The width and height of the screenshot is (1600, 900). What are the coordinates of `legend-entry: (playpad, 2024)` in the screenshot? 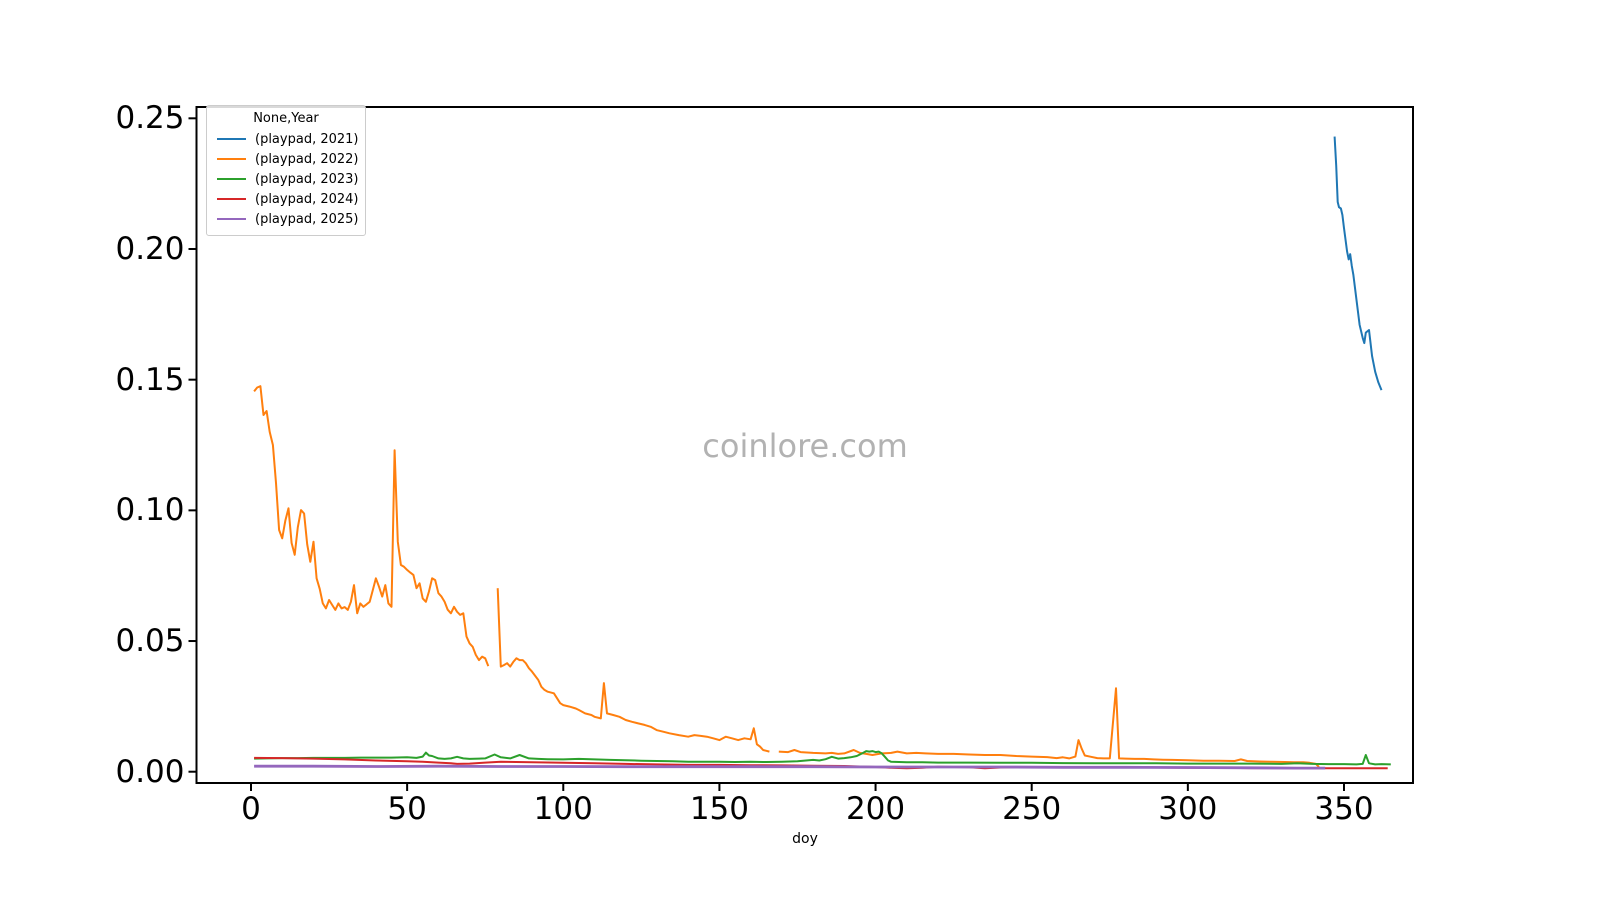 It's located at (286, 199).